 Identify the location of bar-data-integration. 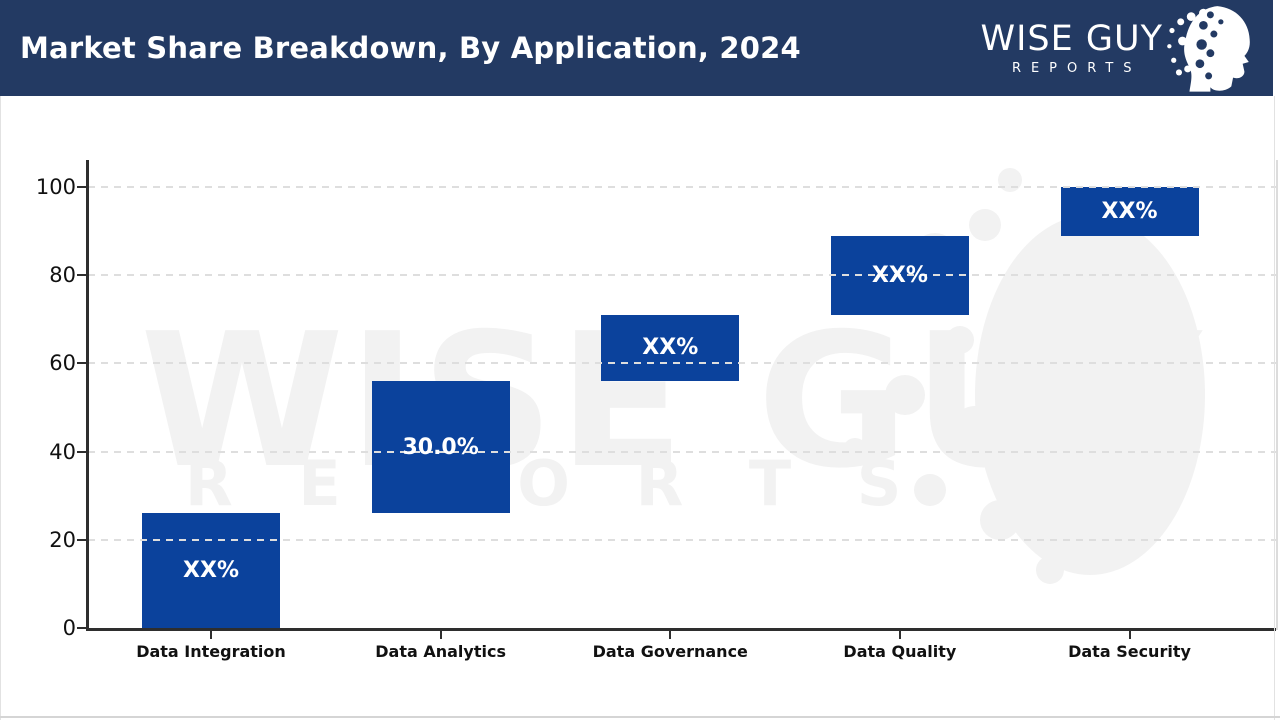
(211, 570).